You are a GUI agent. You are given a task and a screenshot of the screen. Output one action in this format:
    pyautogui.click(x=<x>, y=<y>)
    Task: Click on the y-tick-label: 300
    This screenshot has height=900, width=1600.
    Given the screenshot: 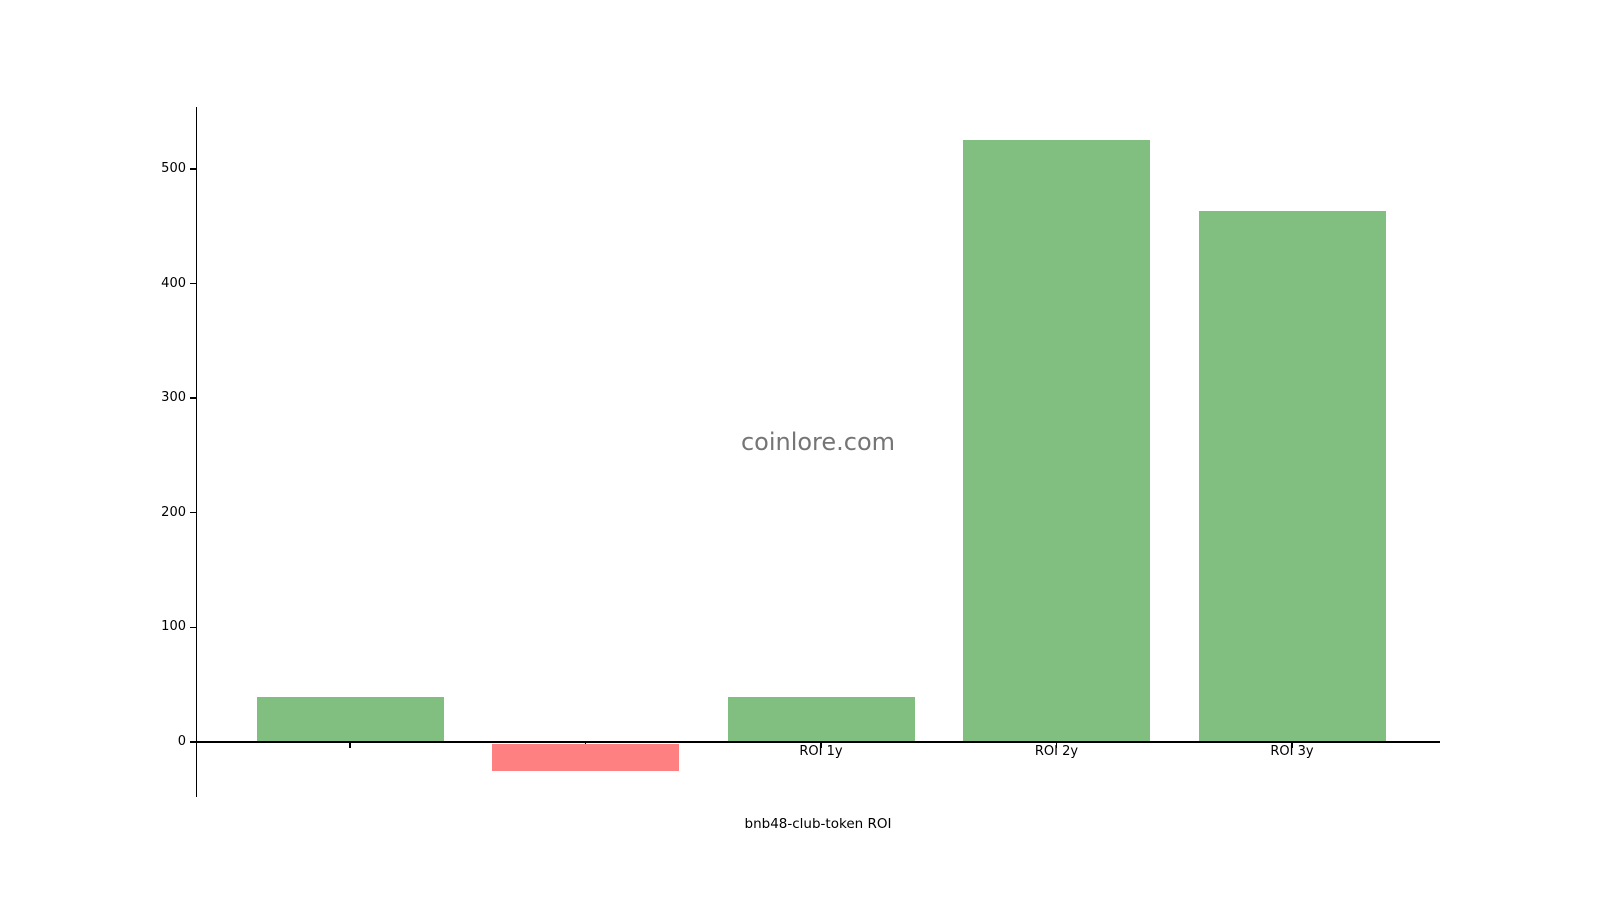 What is the action you would take?
    pyautogui.click(x=173, y=398)
    